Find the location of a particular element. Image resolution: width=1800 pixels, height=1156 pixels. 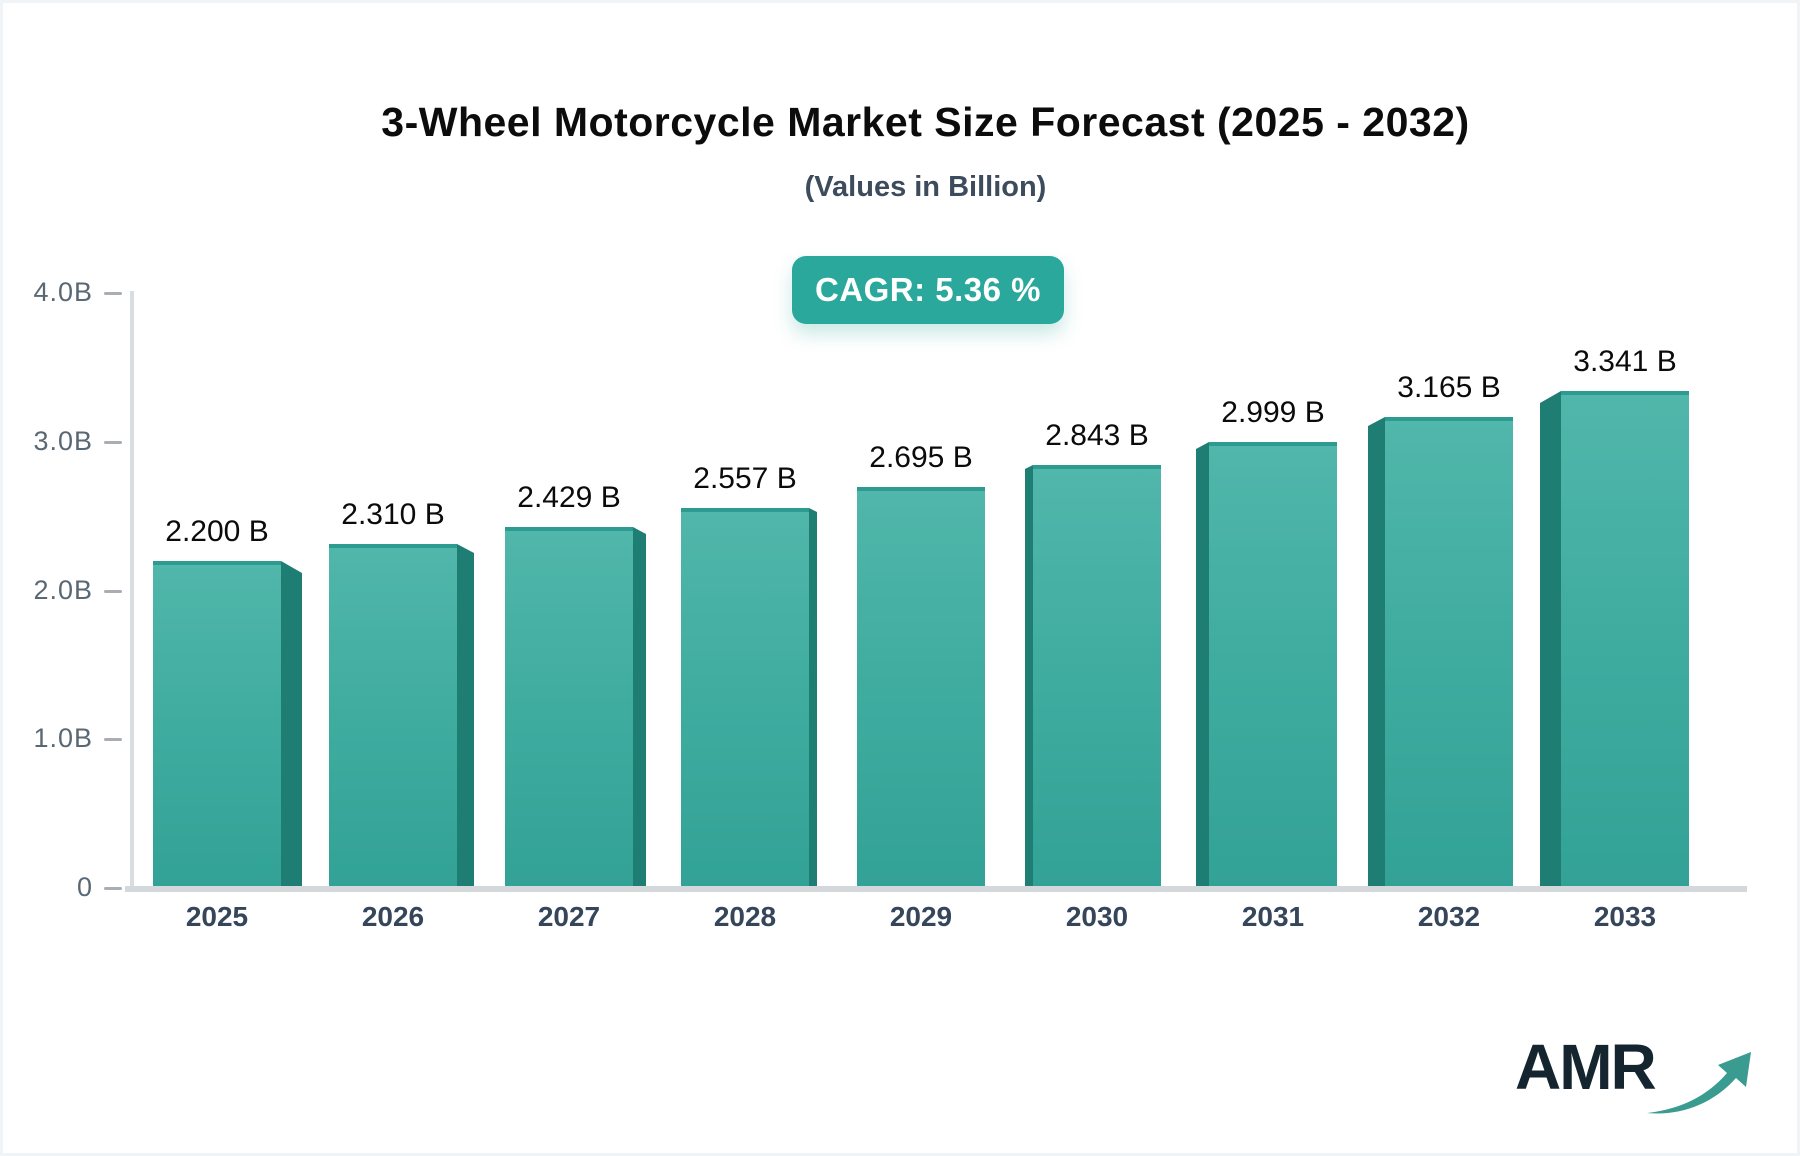

y-tick-label: 3.0B is located at coordinates (63, 440).